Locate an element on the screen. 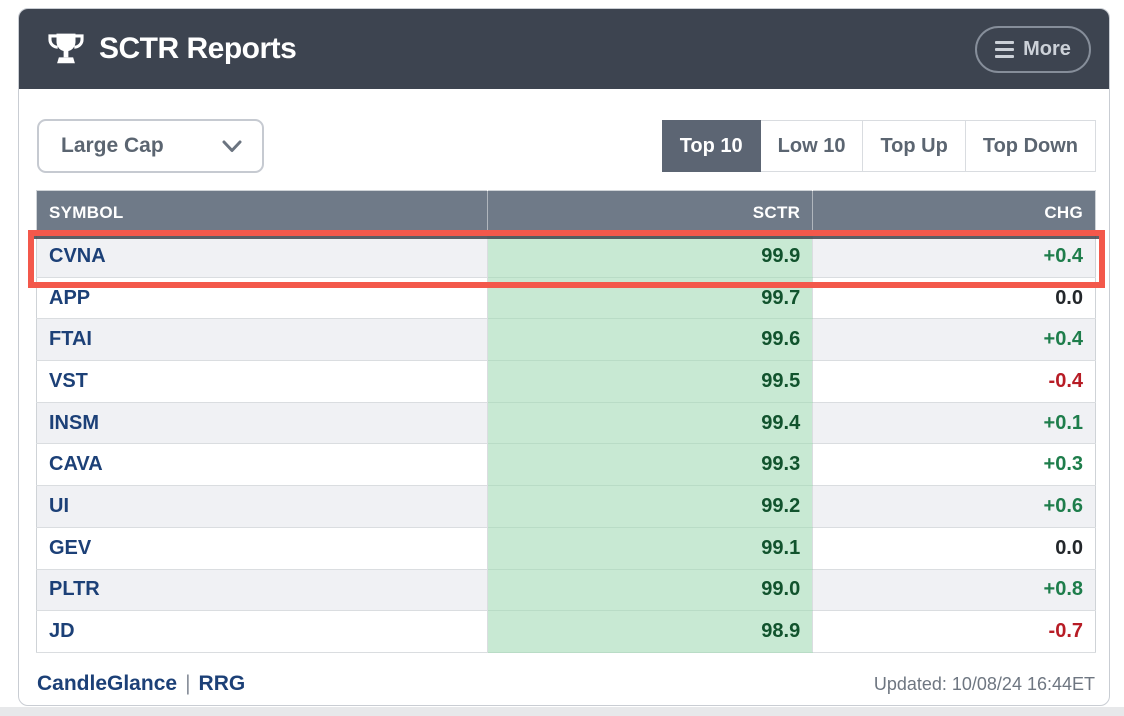 The image size is (1124, 716). footer-links: CandleGlance | RRG is located at coordinates (141, 684).